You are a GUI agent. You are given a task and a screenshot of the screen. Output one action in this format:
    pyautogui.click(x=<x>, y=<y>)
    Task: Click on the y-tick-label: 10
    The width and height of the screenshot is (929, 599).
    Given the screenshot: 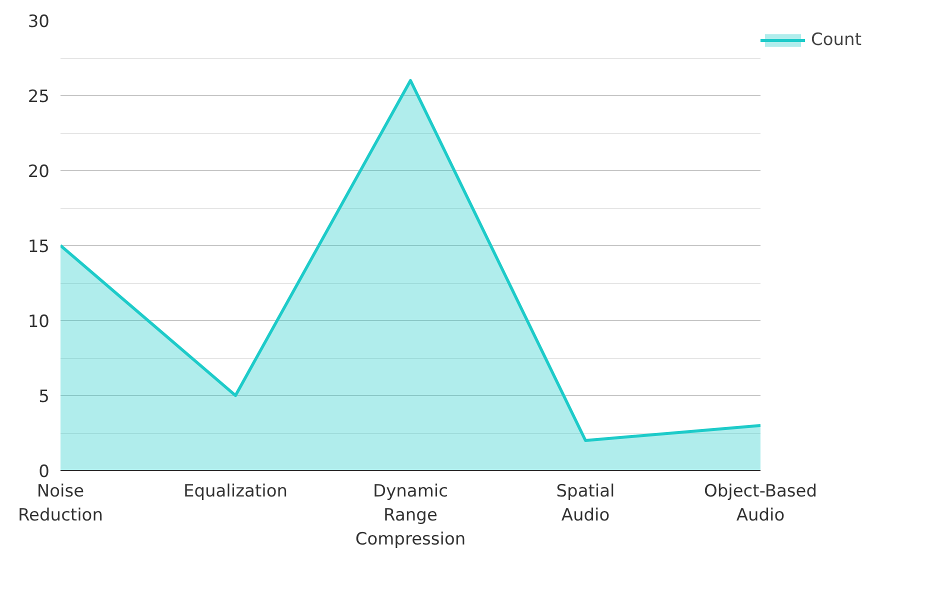 What is the action you would take?
    pyautogui.click(x=39, y=322)
    